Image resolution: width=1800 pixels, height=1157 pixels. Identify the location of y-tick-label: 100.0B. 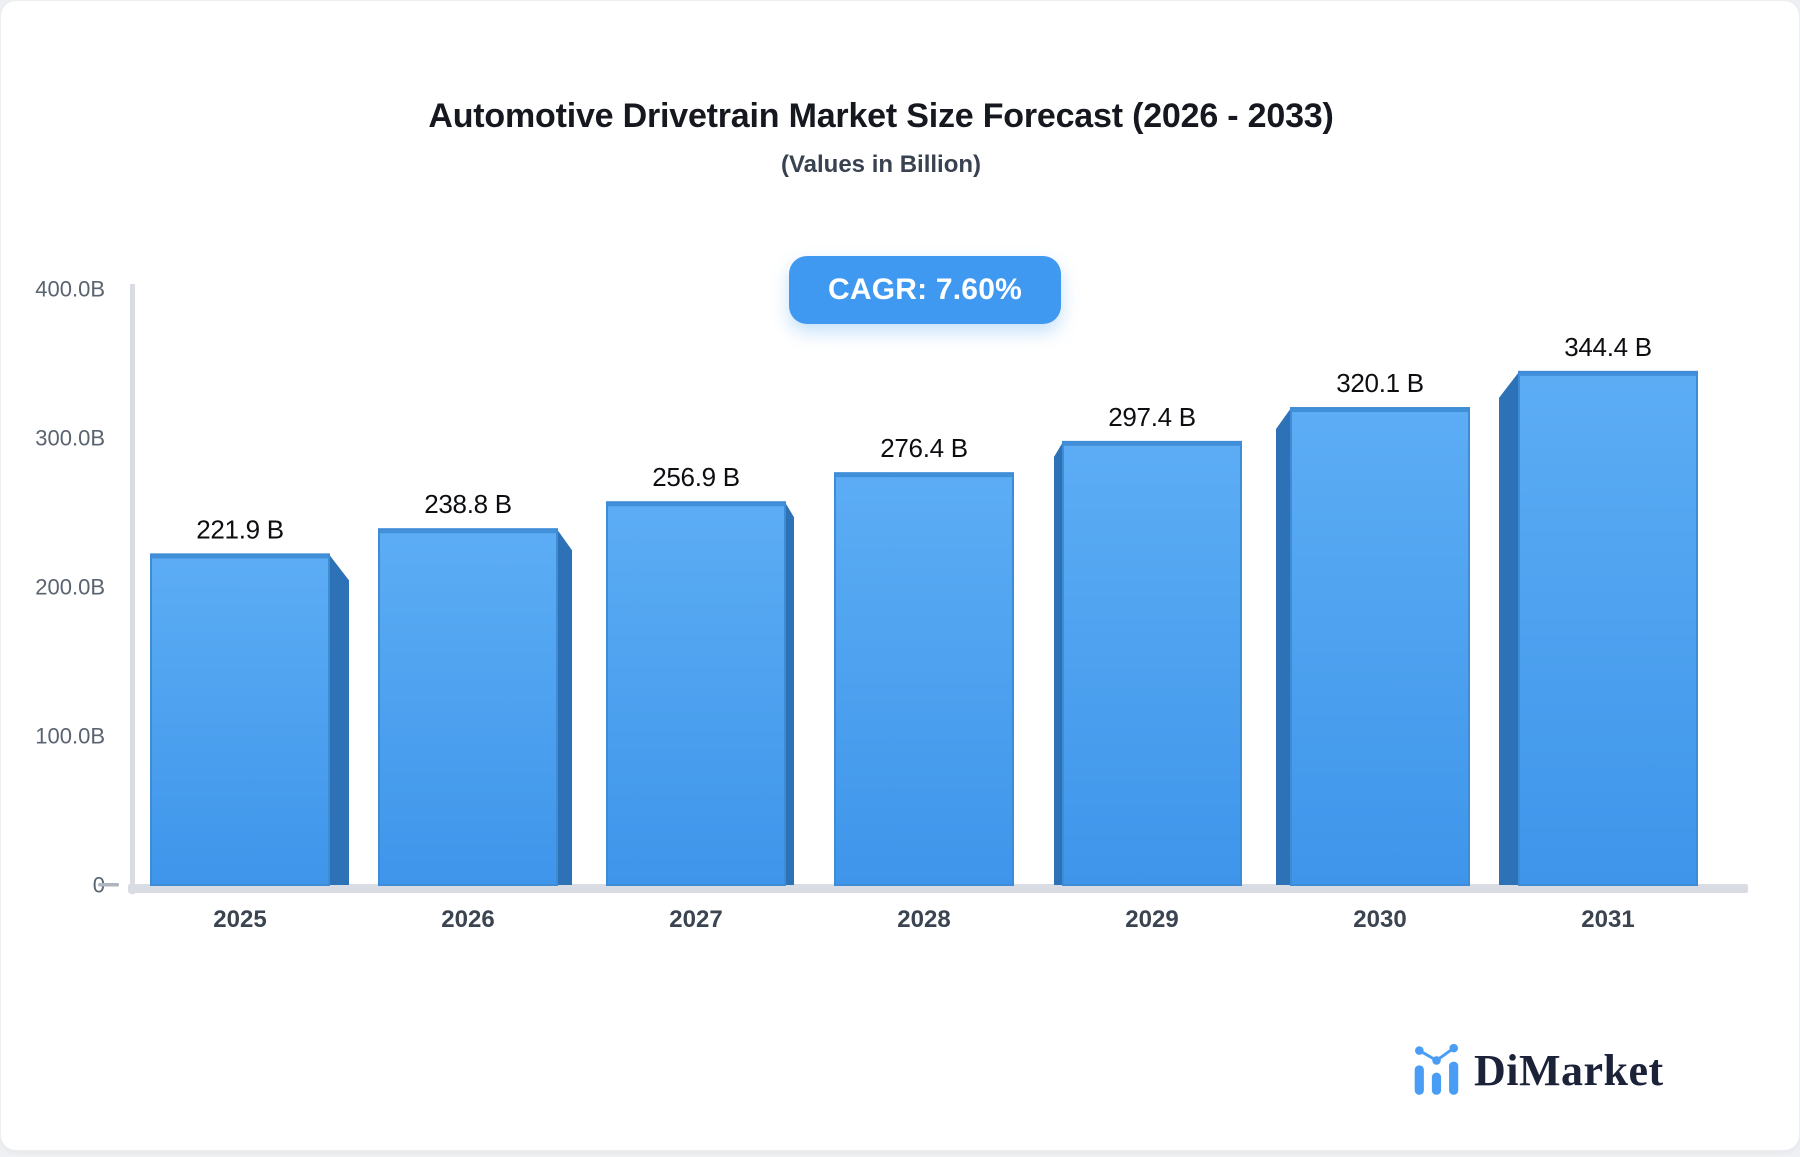
(70, 736).